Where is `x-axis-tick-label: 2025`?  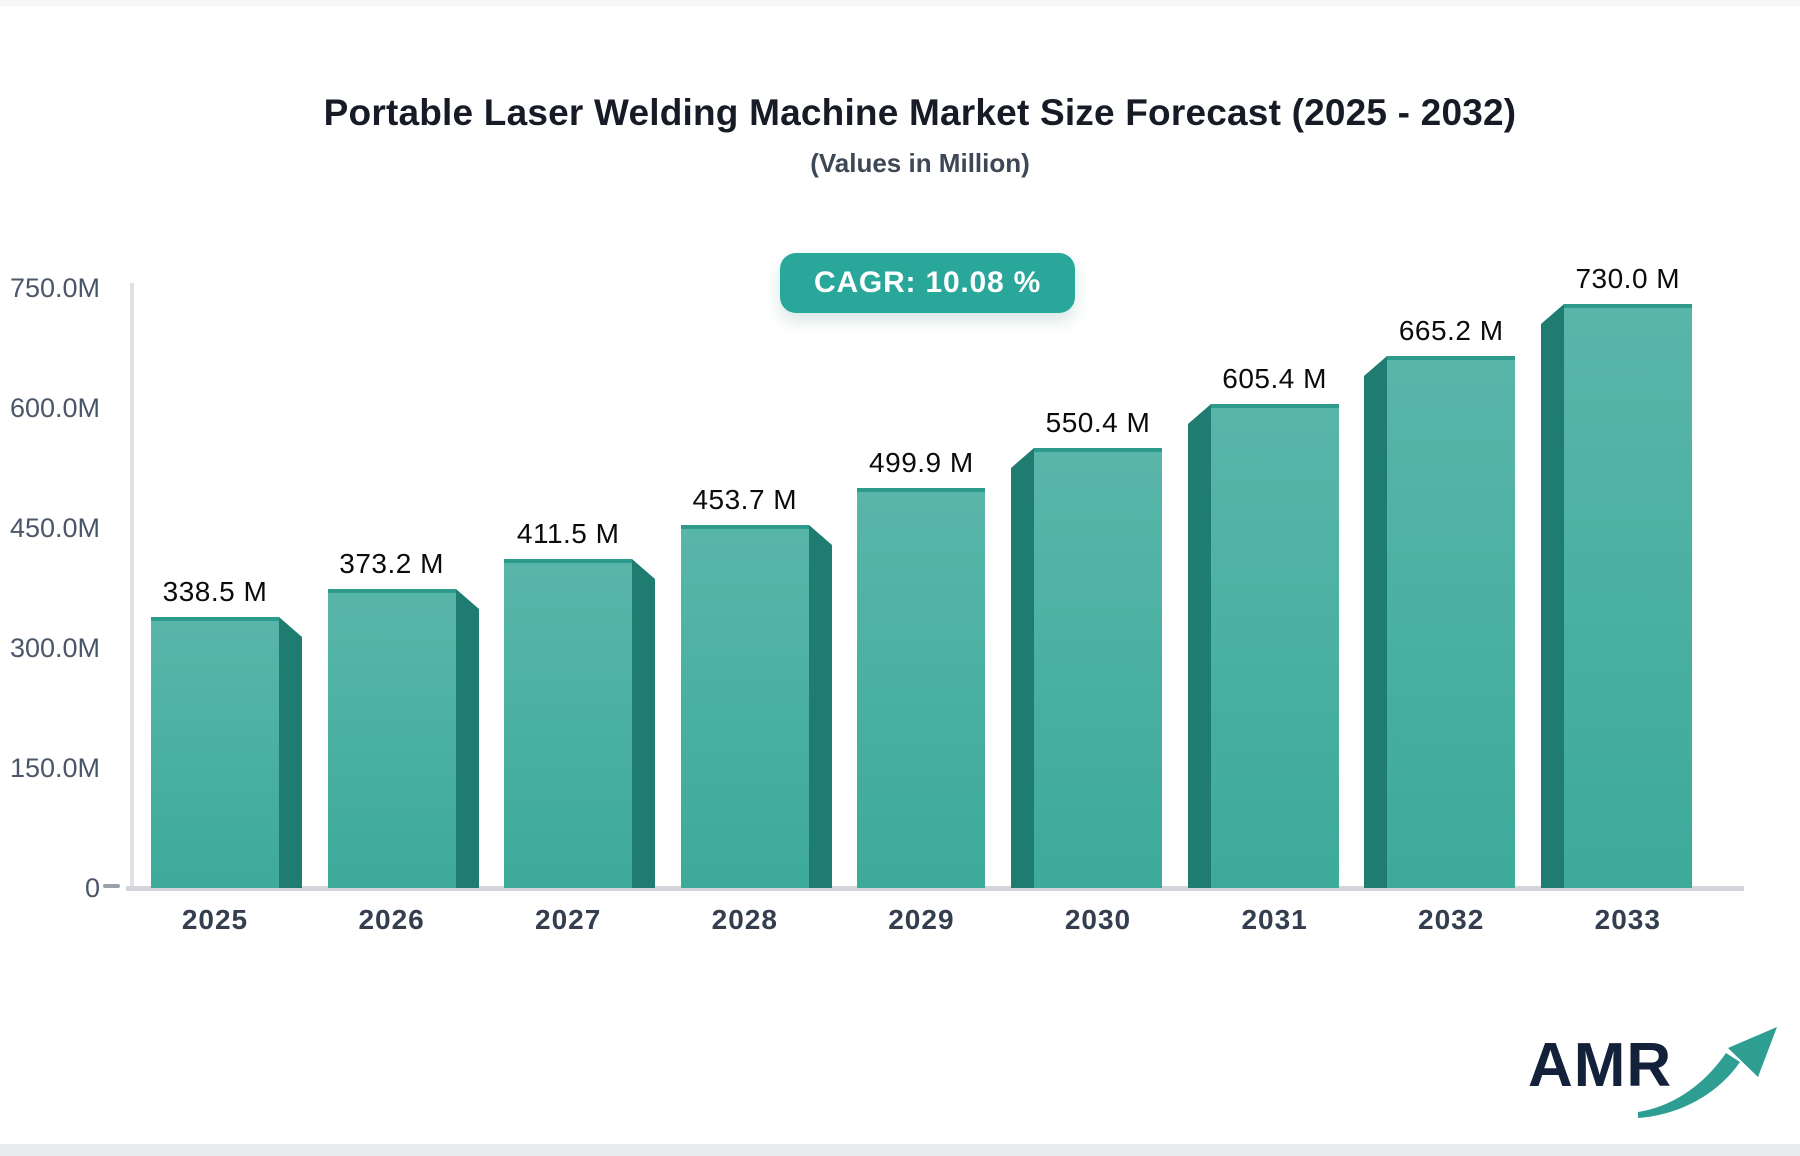 x-axis-tick-label: 2025 is located at coordinates (215, 919).